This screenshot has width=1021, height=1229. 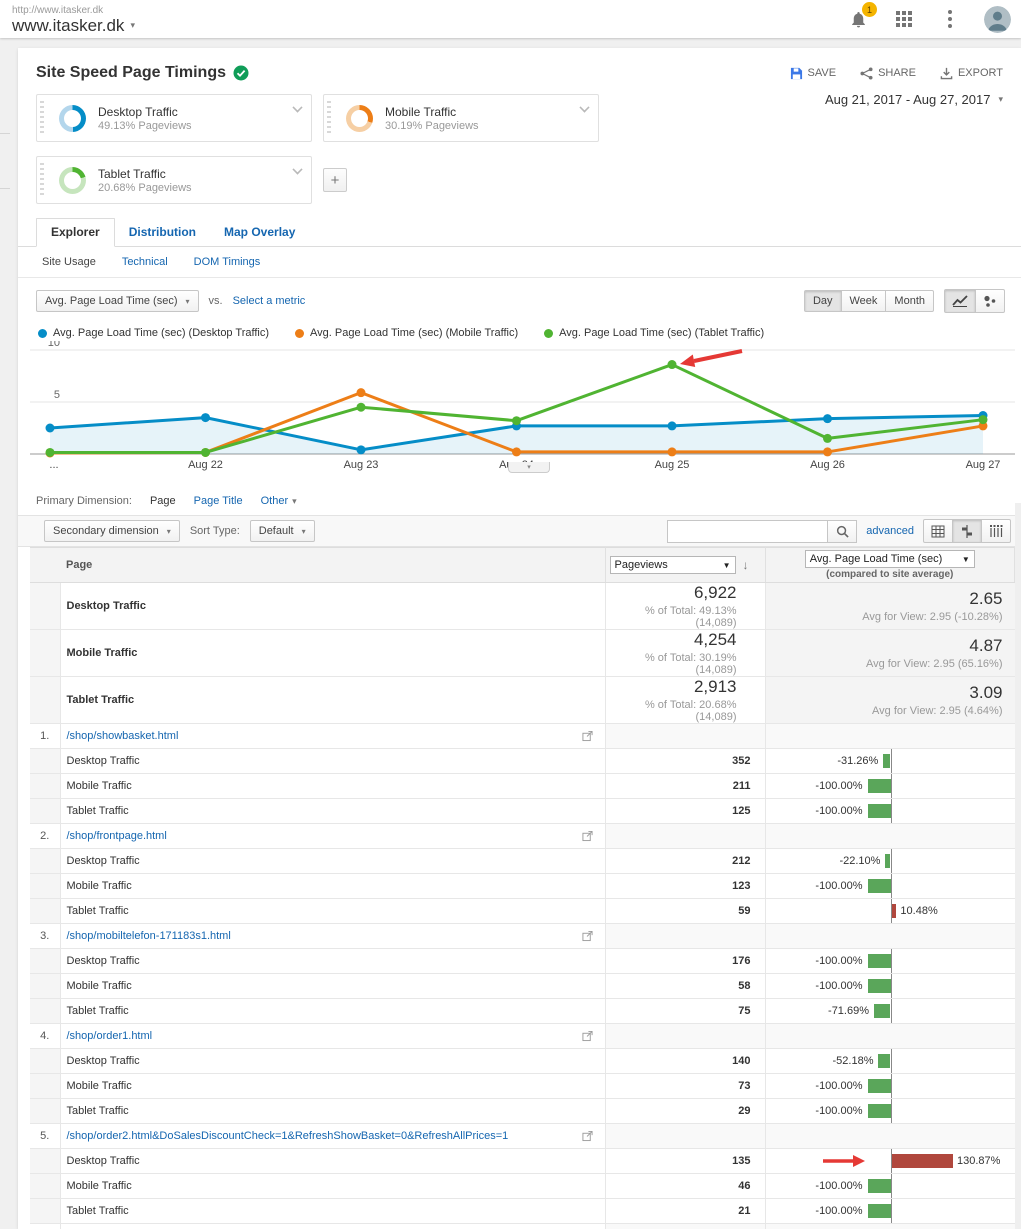 I want to click on granularity-week-button: Week, so click(x=863, y=301).